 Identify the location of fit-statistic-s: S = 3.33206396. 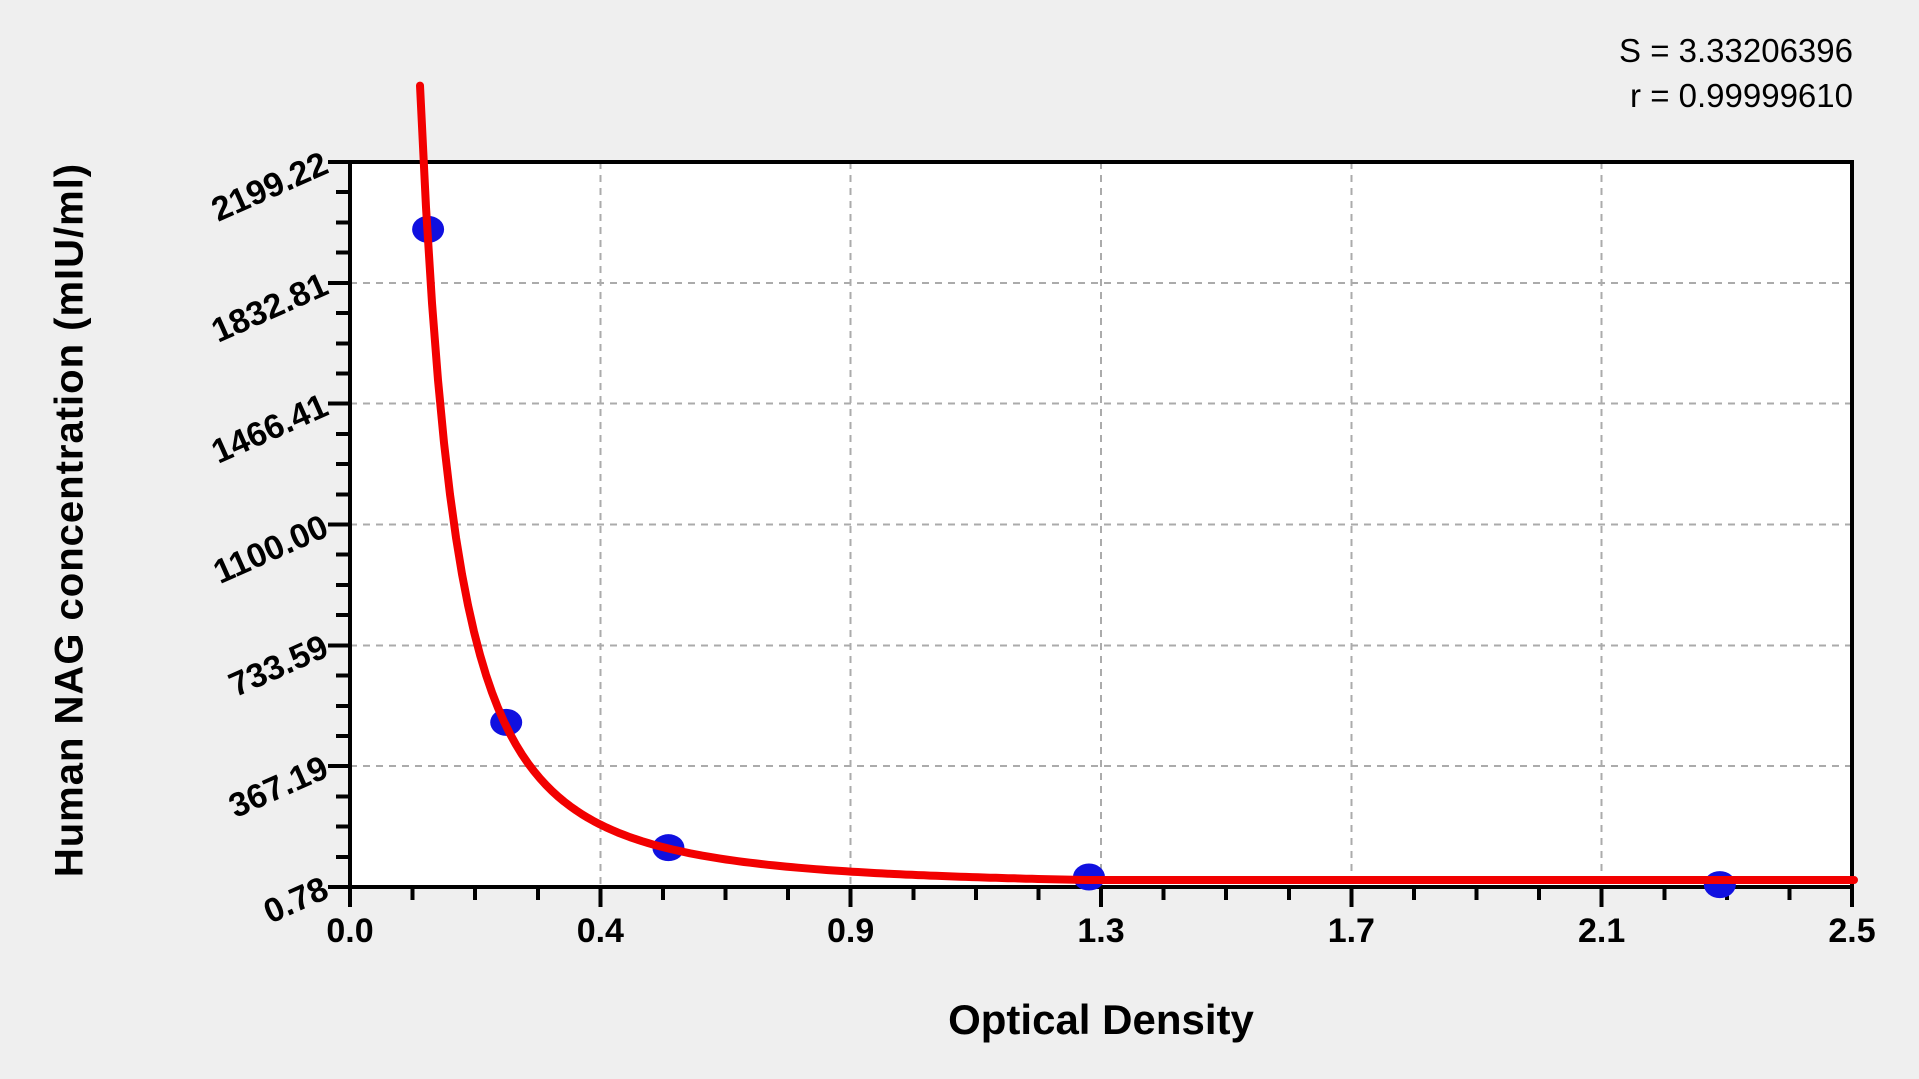
(1736, 50).